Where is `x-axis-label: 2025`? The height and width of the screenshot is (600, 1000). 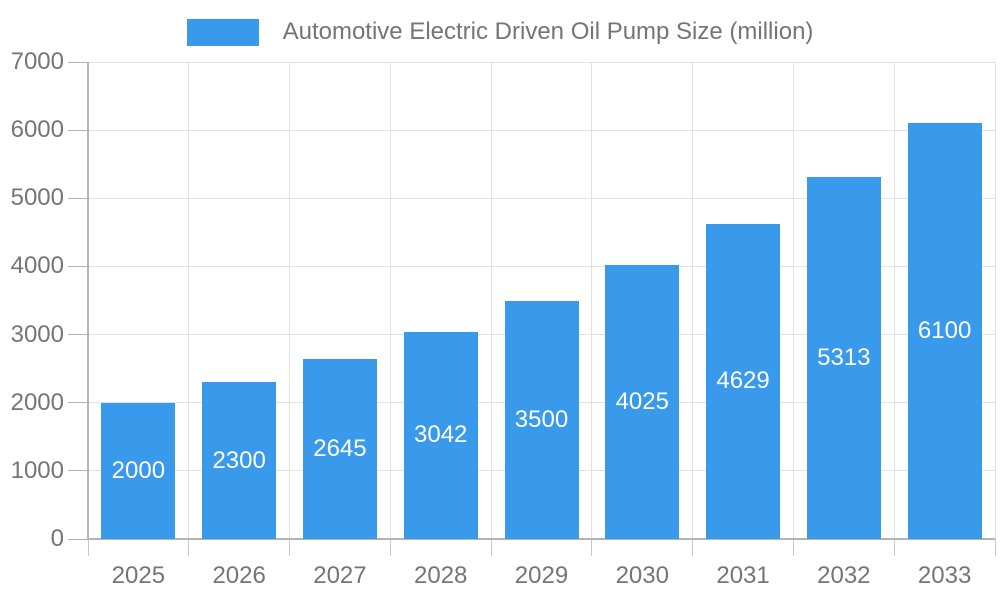 x-axis-label: 2025 is located at coordinates (138, 575).